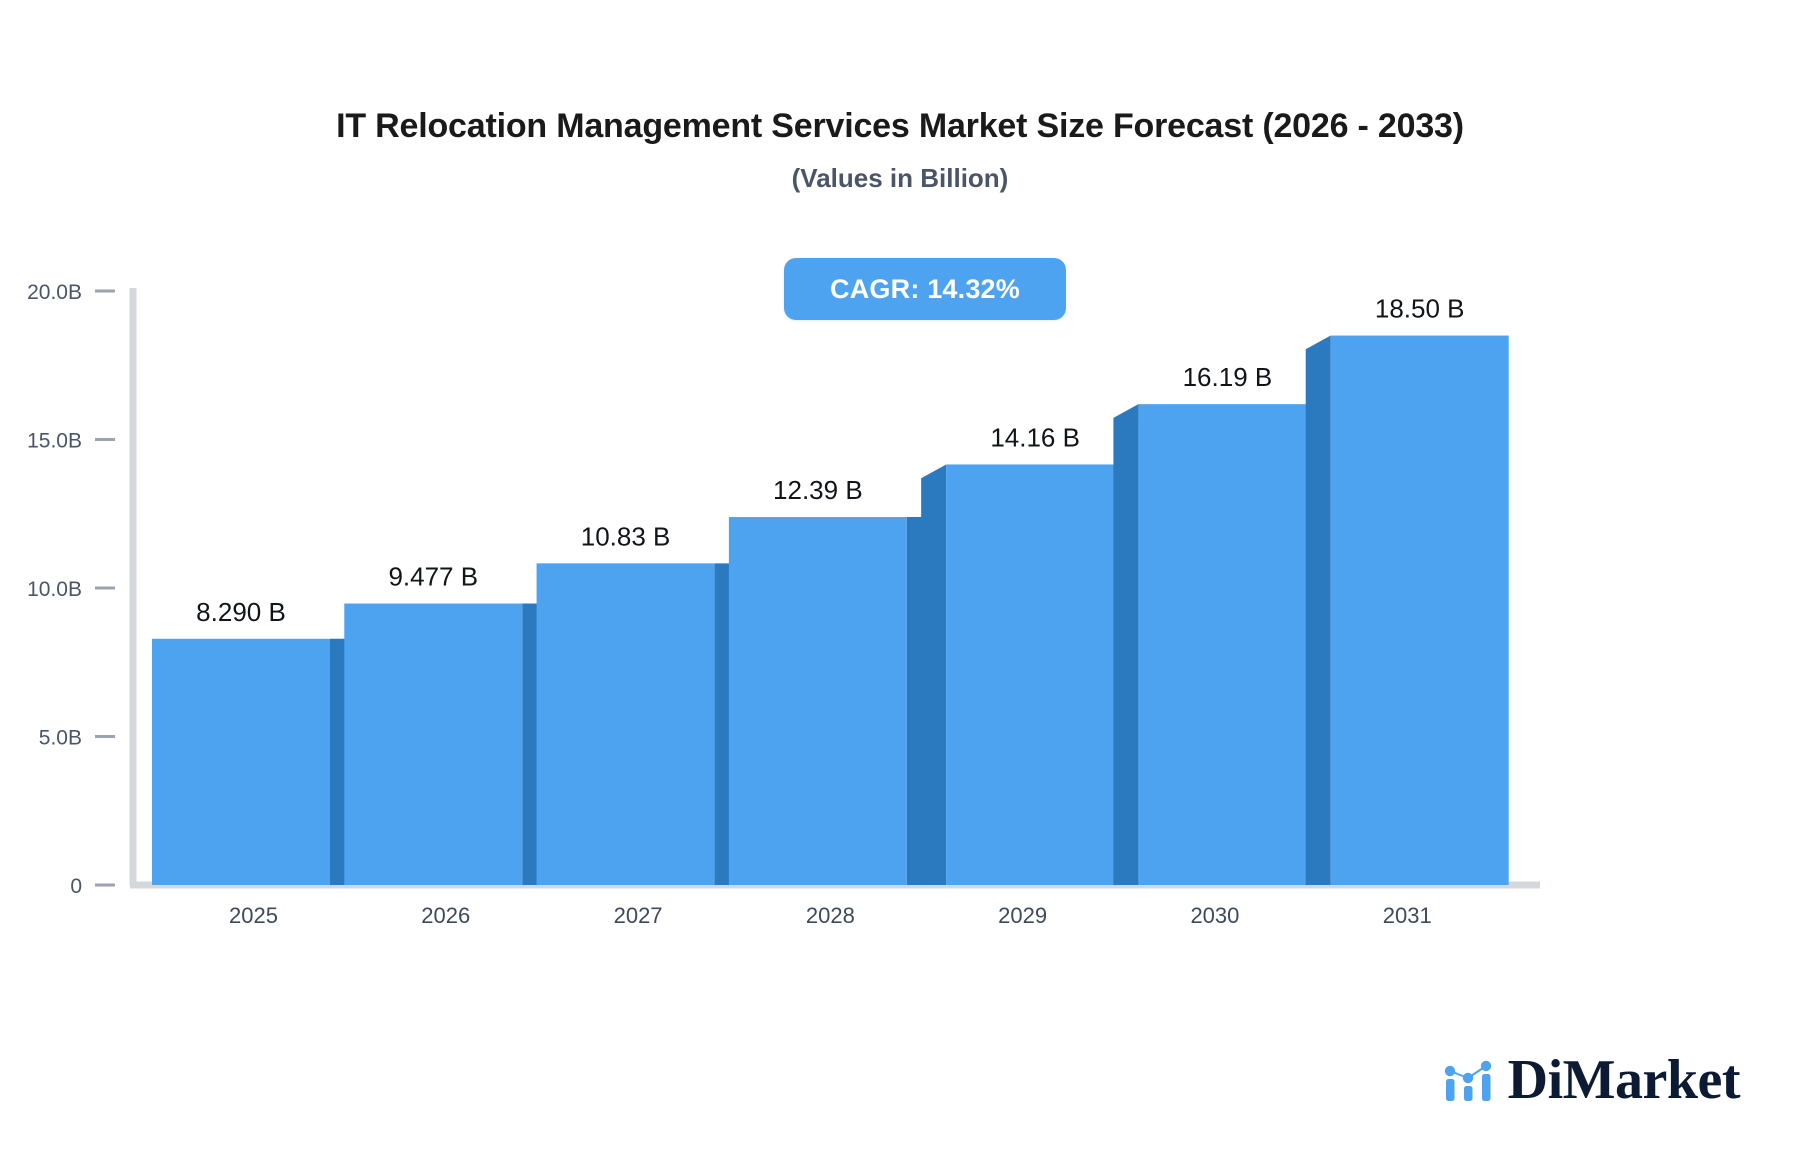 The height and width of the screenshot is (1156, 1800). I want to click on cagr-badge-label: CAGR: 14.32%, so click(925, 288).